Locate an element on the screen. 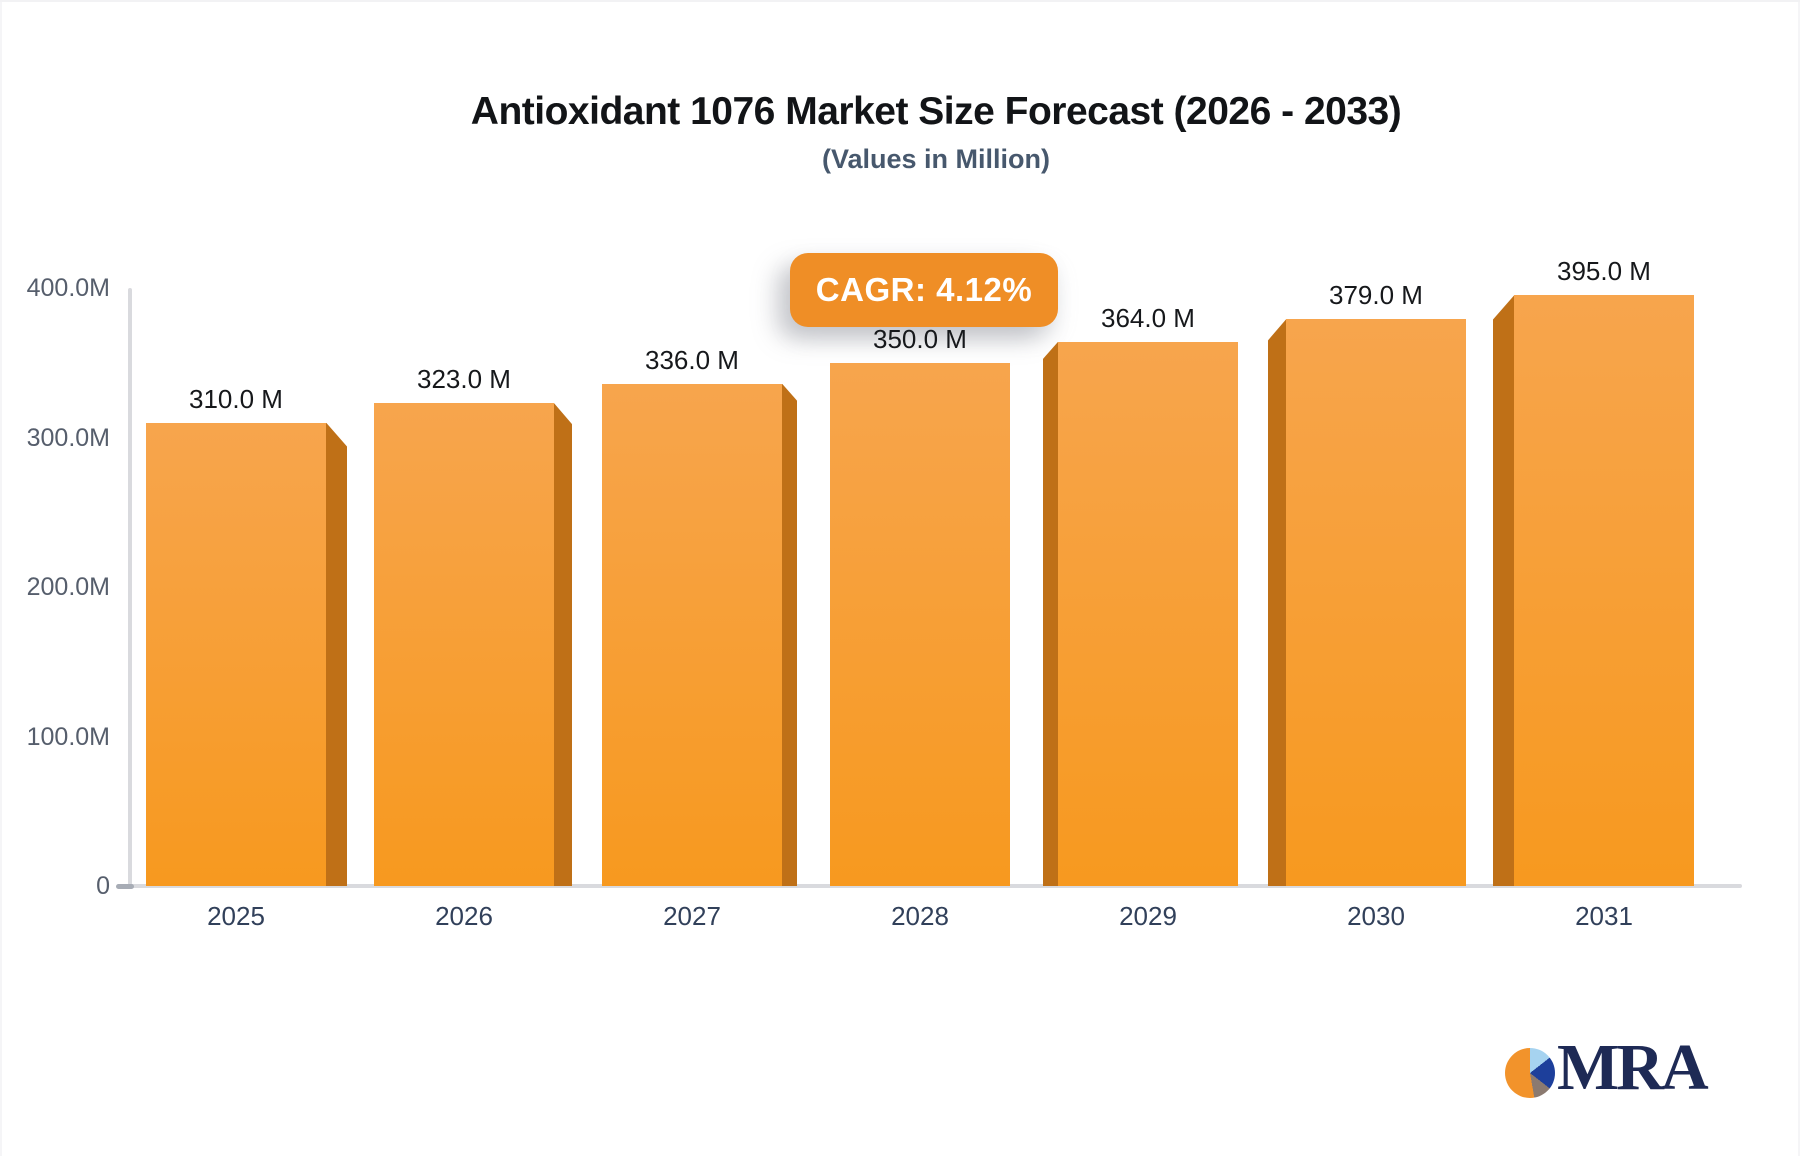 This screenshot has height=1156, width=1800. x-axis-label: 2025 is located at coordinates (236, 916).